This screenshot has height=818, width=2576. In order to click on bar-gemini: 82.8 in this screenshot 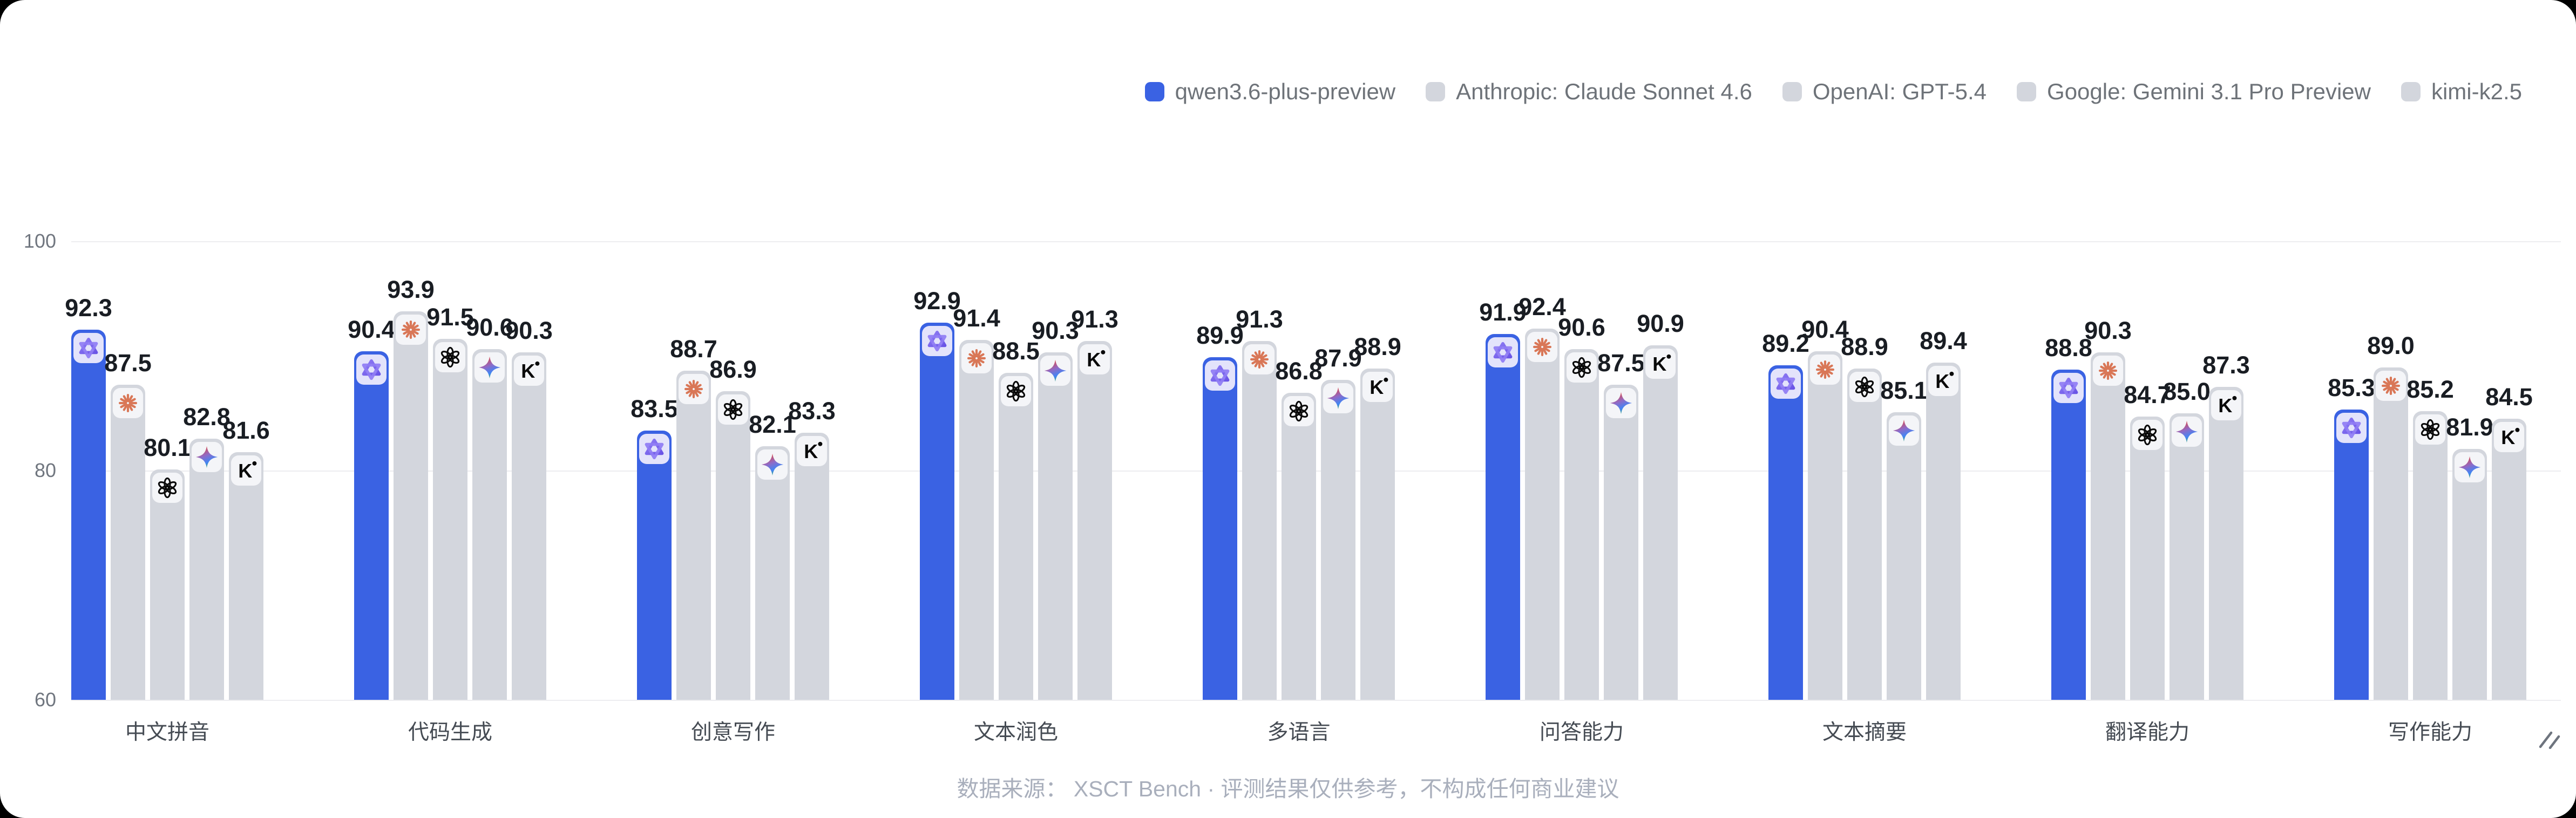, I will do `click(207, 551)`.